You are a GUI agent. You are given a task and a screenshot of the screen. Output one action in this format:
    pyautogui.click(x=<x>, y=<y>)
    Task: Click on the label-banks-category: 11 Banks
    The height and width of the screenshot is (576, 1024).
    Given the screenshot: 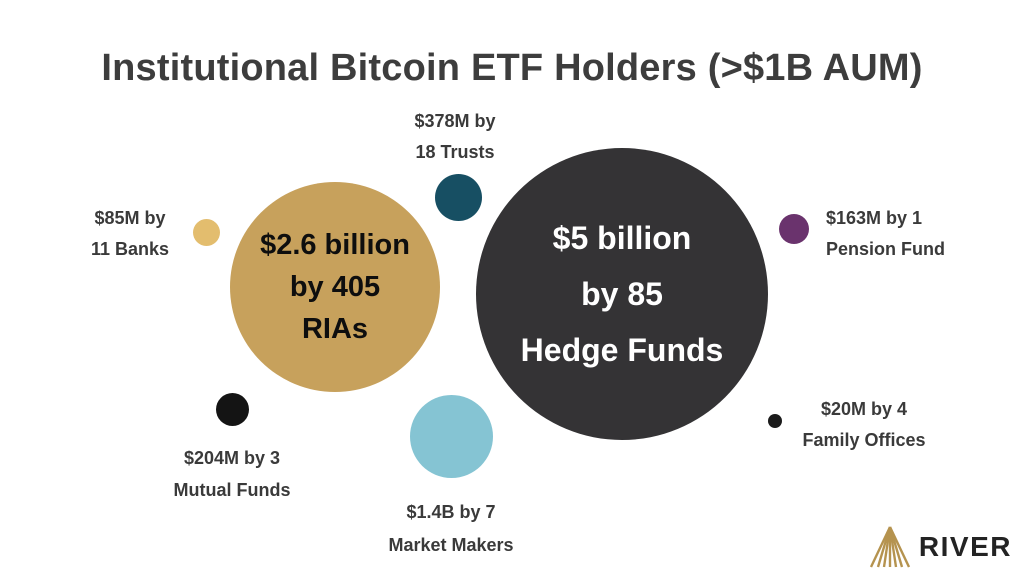 What is the action you would take?
    pyautogui.click(x=130, y=249)
    